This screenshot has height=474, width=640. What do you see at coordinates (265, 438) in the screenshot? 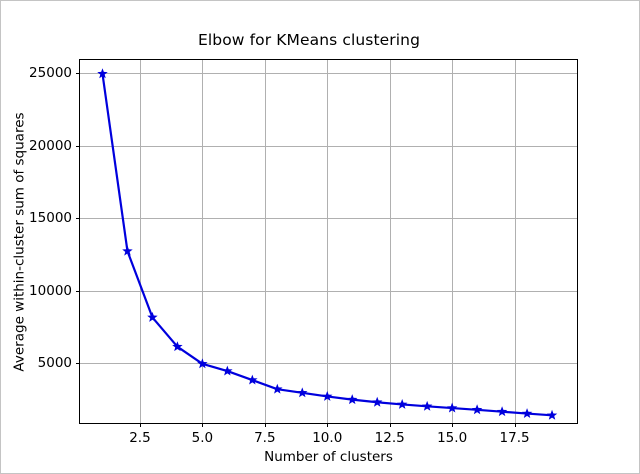
I see `x-tick-label: 7.5` at bounding box center [265, 438].